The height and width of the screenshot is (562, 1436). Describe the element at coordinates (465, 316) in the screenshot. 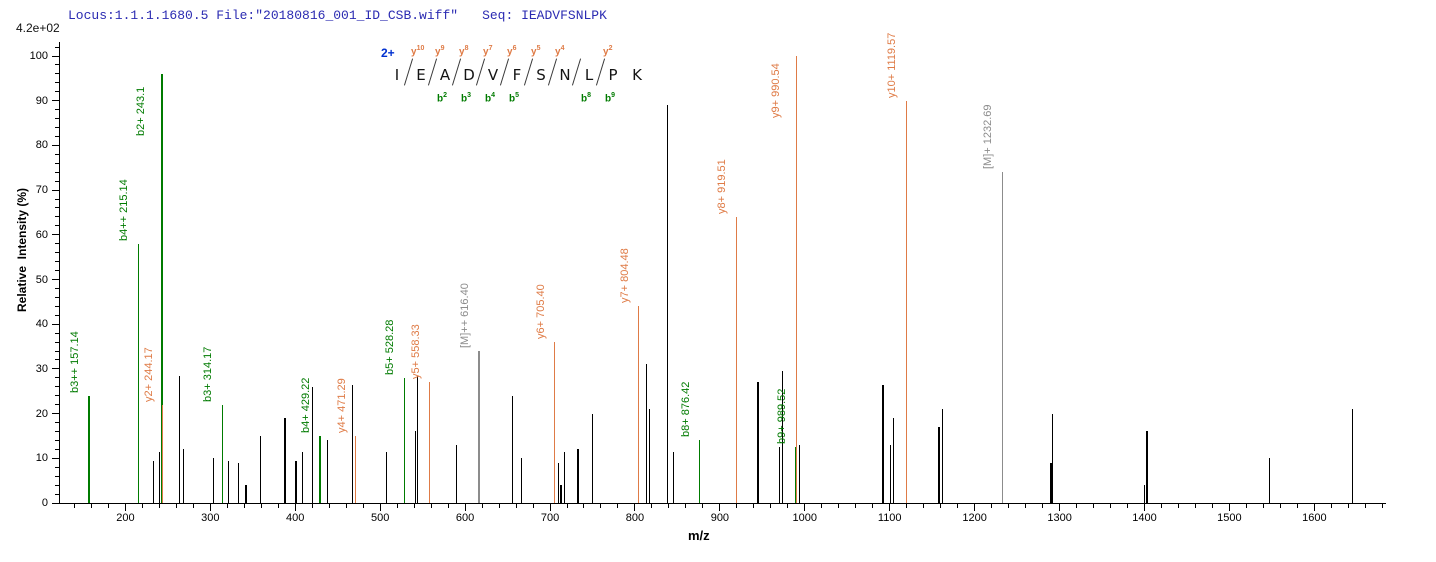

I see `peak-label: [M]++ 616.40` at that location.